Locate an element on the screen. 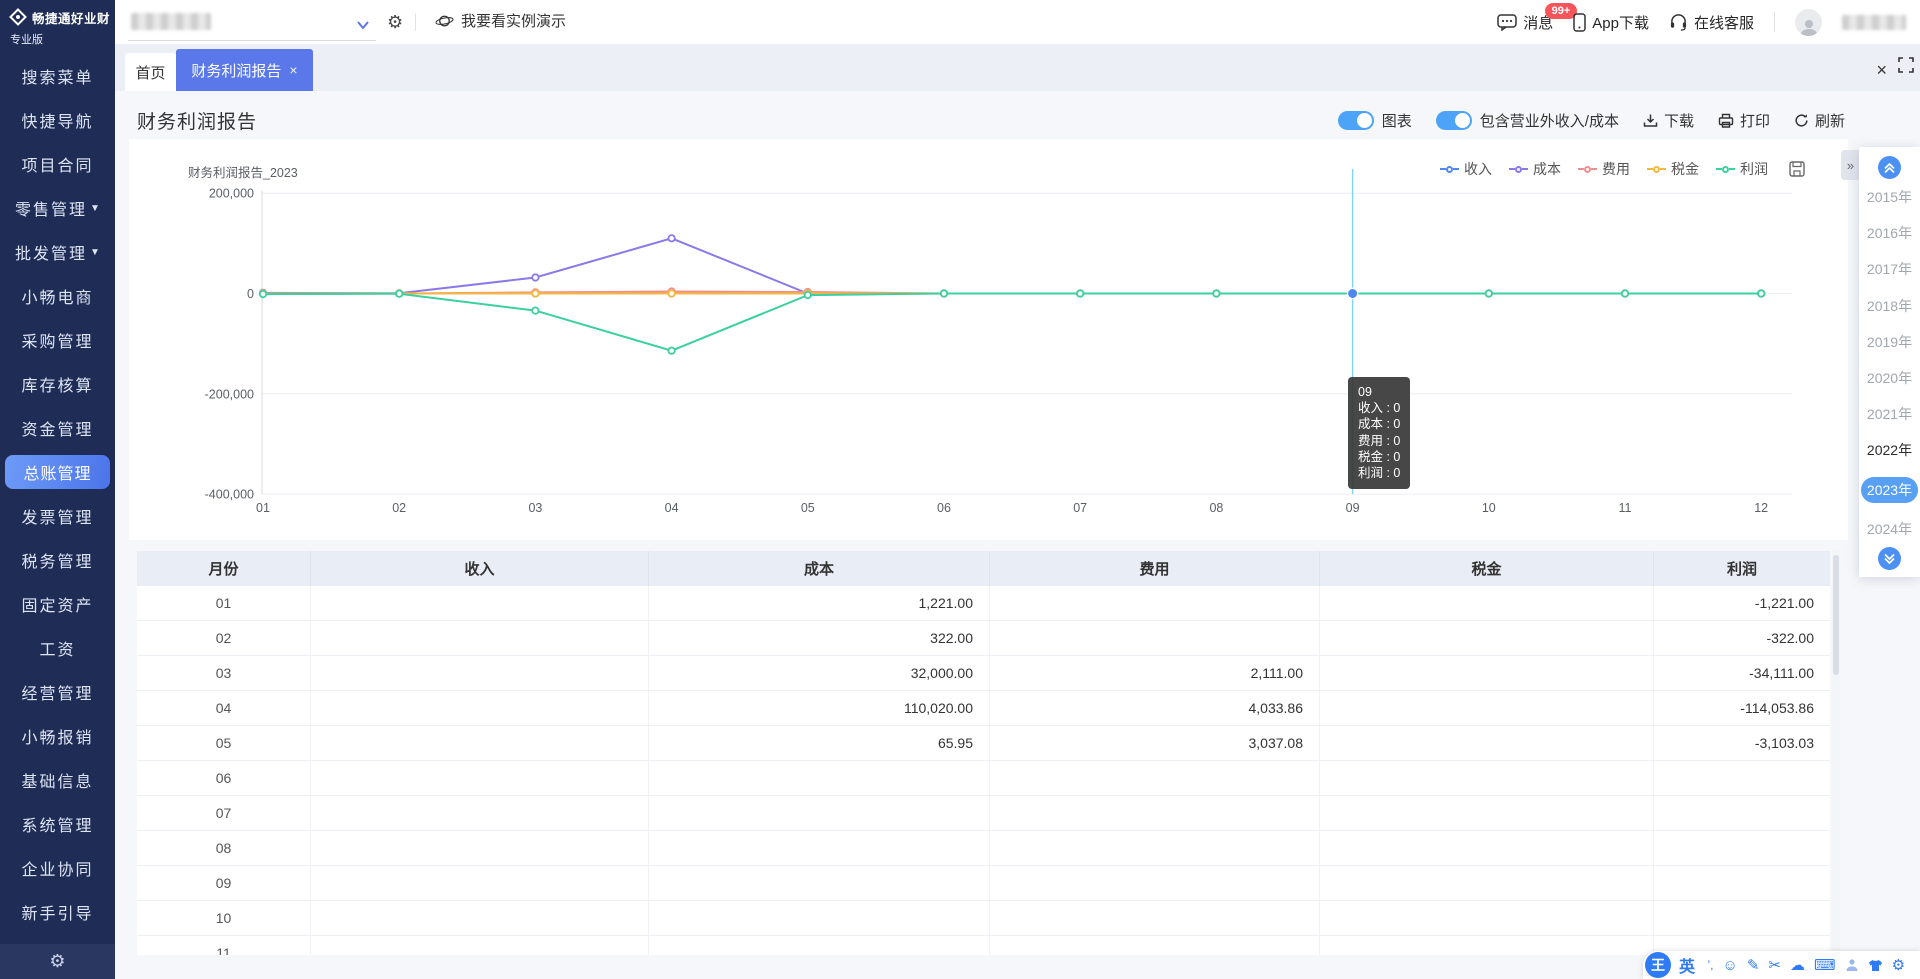  year-item: 2019年 is located at coordinates (1889, 341).